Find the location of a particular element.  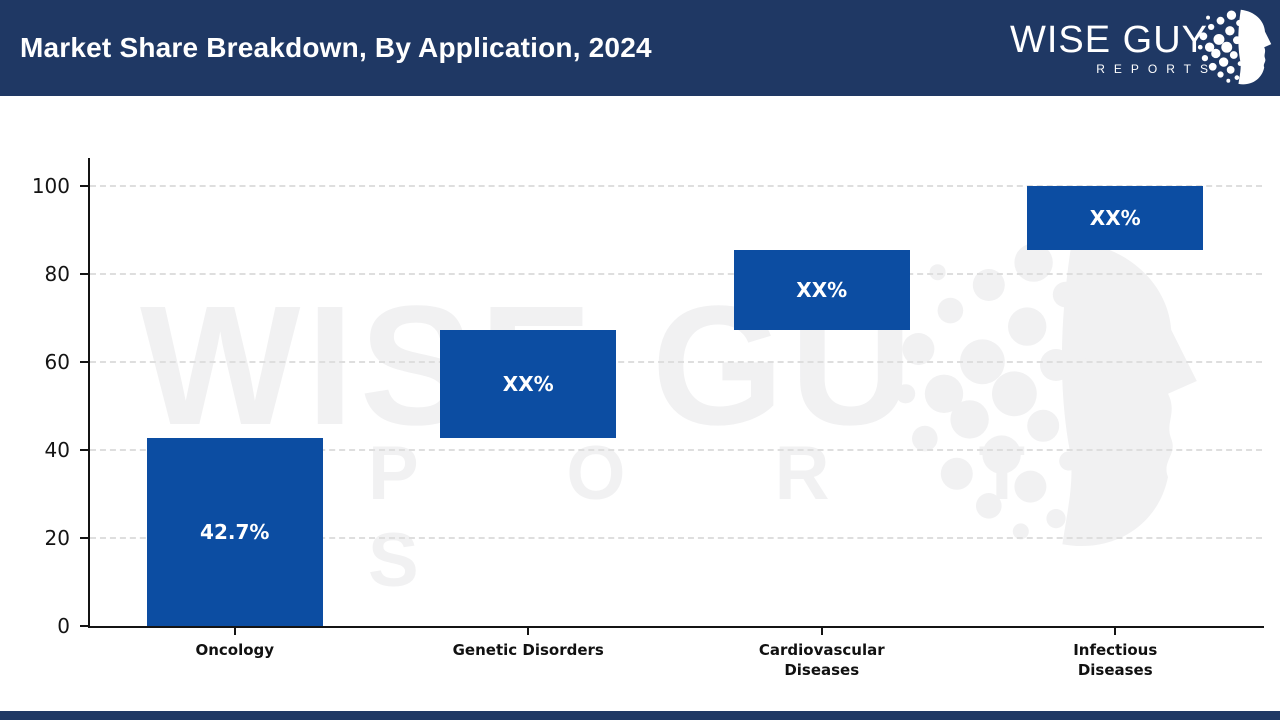

wise-guy-reports-logo: WISE GUY REPORTS is located at coordinates (1141, 48).